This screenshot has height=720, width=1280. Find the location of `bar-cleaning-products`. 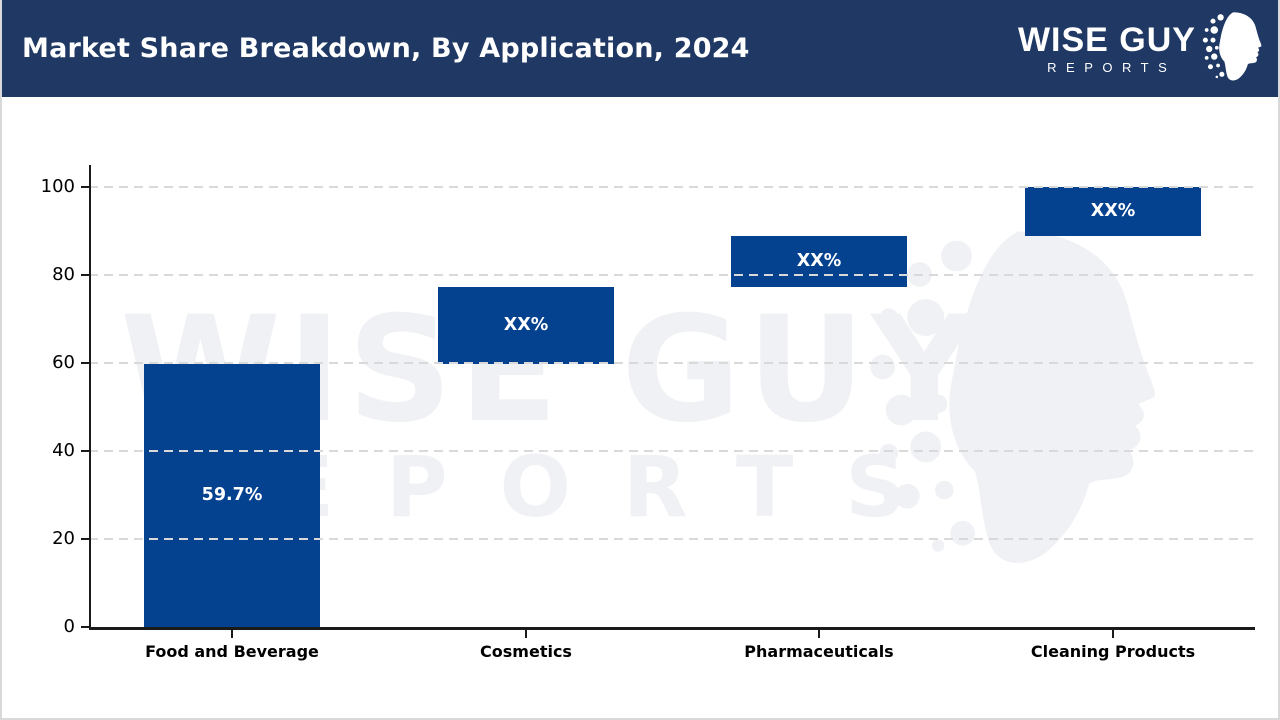

bar-cleaning-products is located at coordinates (1113, 211).